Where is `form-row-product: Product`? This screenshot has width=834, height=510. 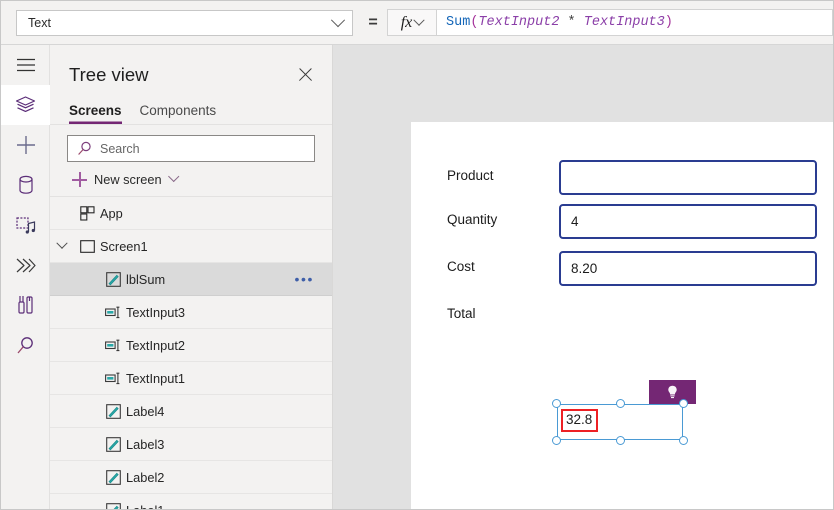
form-row-product: Product is located at coordinates (622, 178).